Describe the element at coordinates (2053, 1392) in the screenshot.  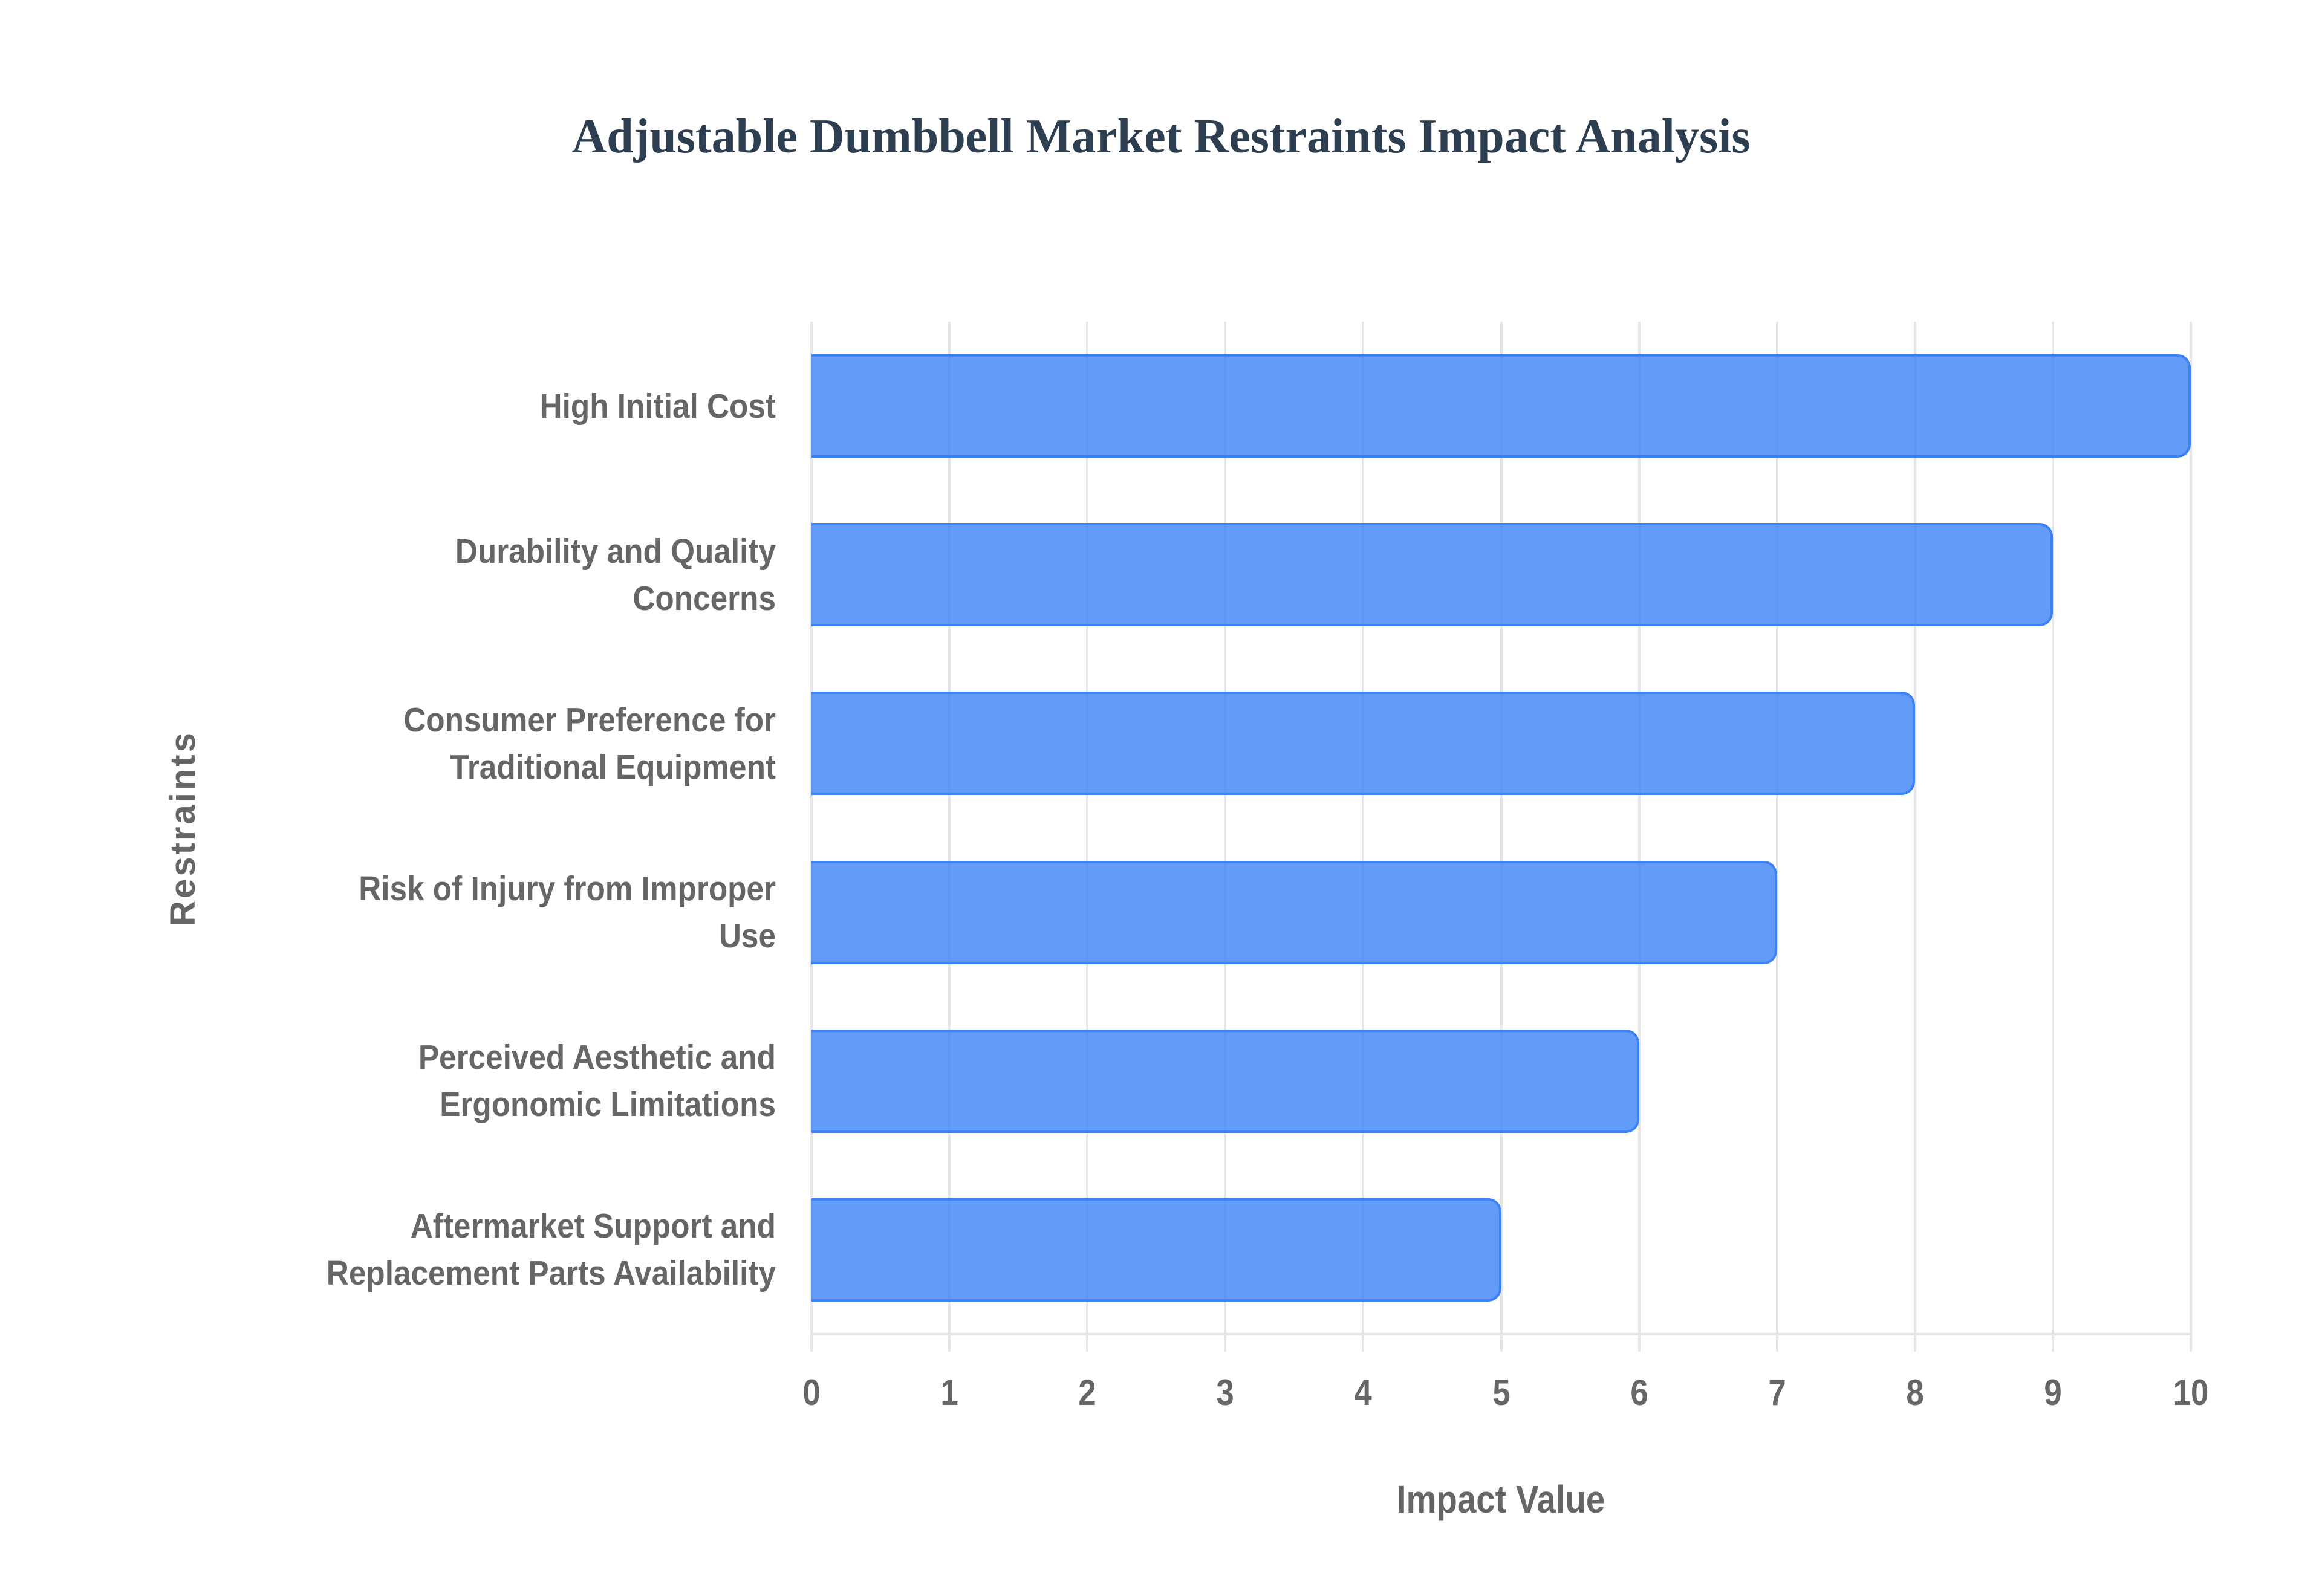
I see `x-axis-tick-label: 9` at that location.